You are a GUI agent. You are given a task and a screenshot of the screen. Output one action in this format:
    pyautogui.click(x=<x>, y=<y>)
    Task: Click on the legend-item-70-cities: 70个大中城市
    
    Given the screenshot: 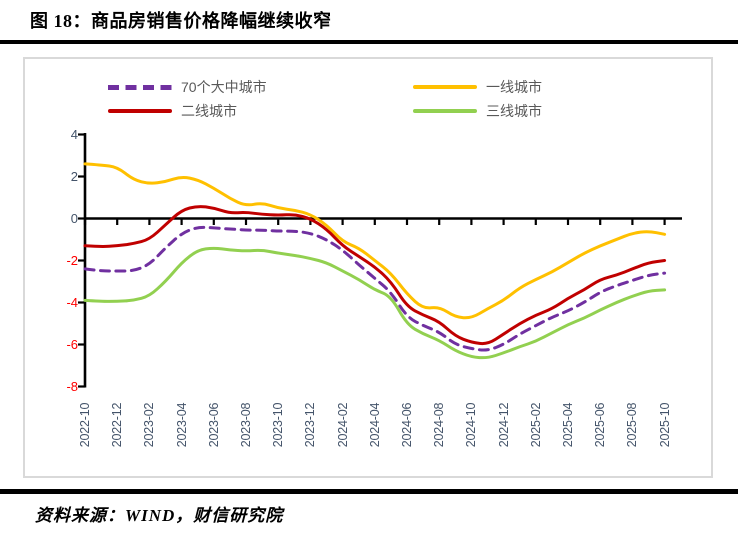 What is the action you would take?
    pyautogui.click(x=187, y=87)
    